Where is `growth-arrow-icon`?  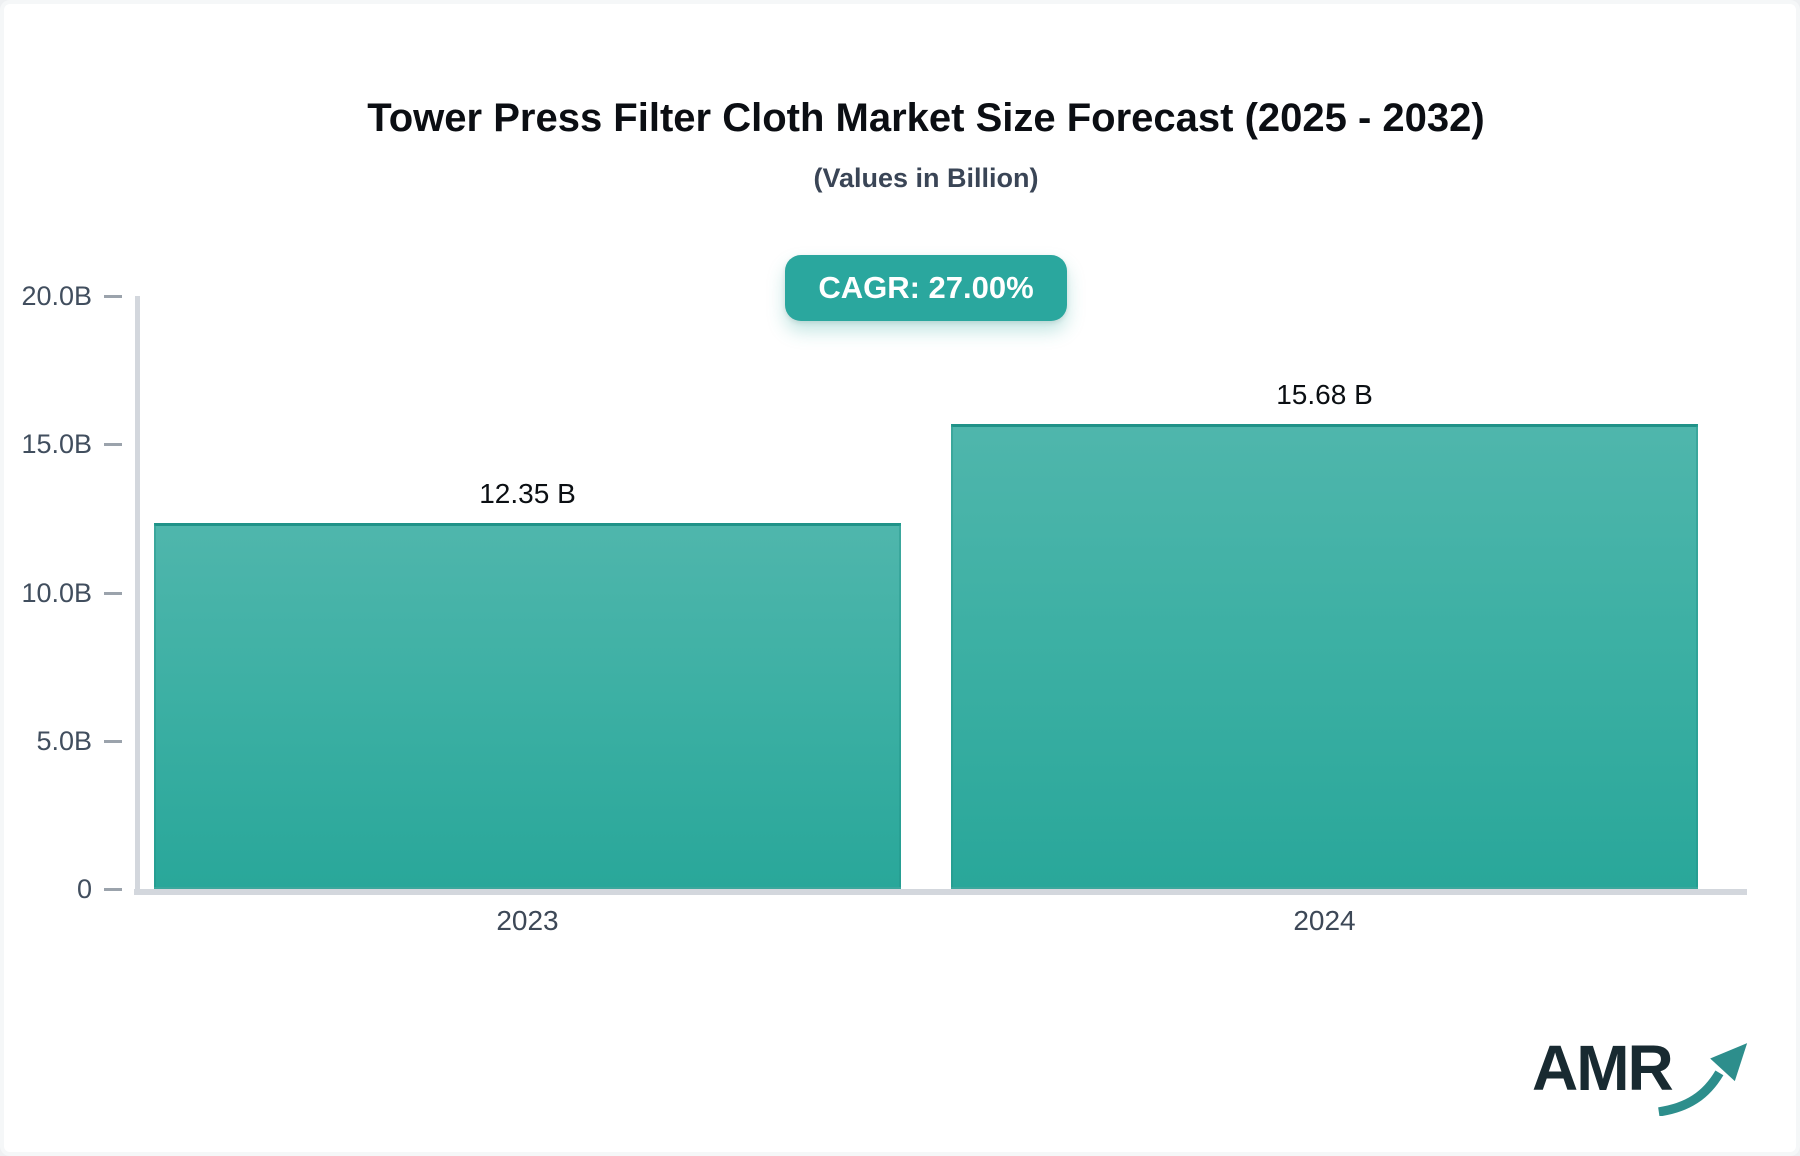 growth-arrow-icon is located at coordinates (1702, 1079).